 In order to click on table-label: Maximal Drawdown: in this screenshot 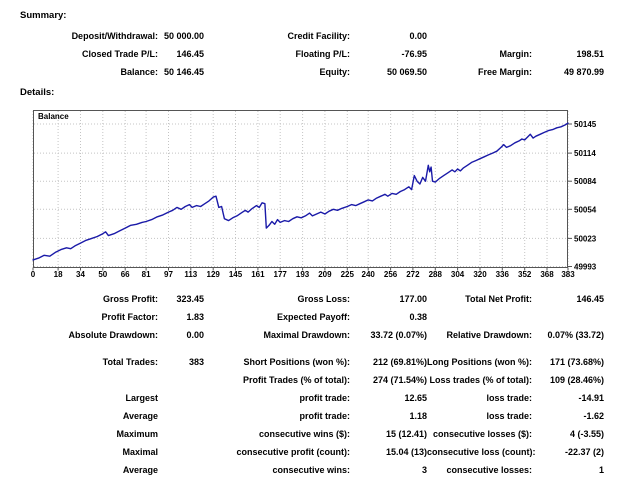, I will do `click(306, 335)`.